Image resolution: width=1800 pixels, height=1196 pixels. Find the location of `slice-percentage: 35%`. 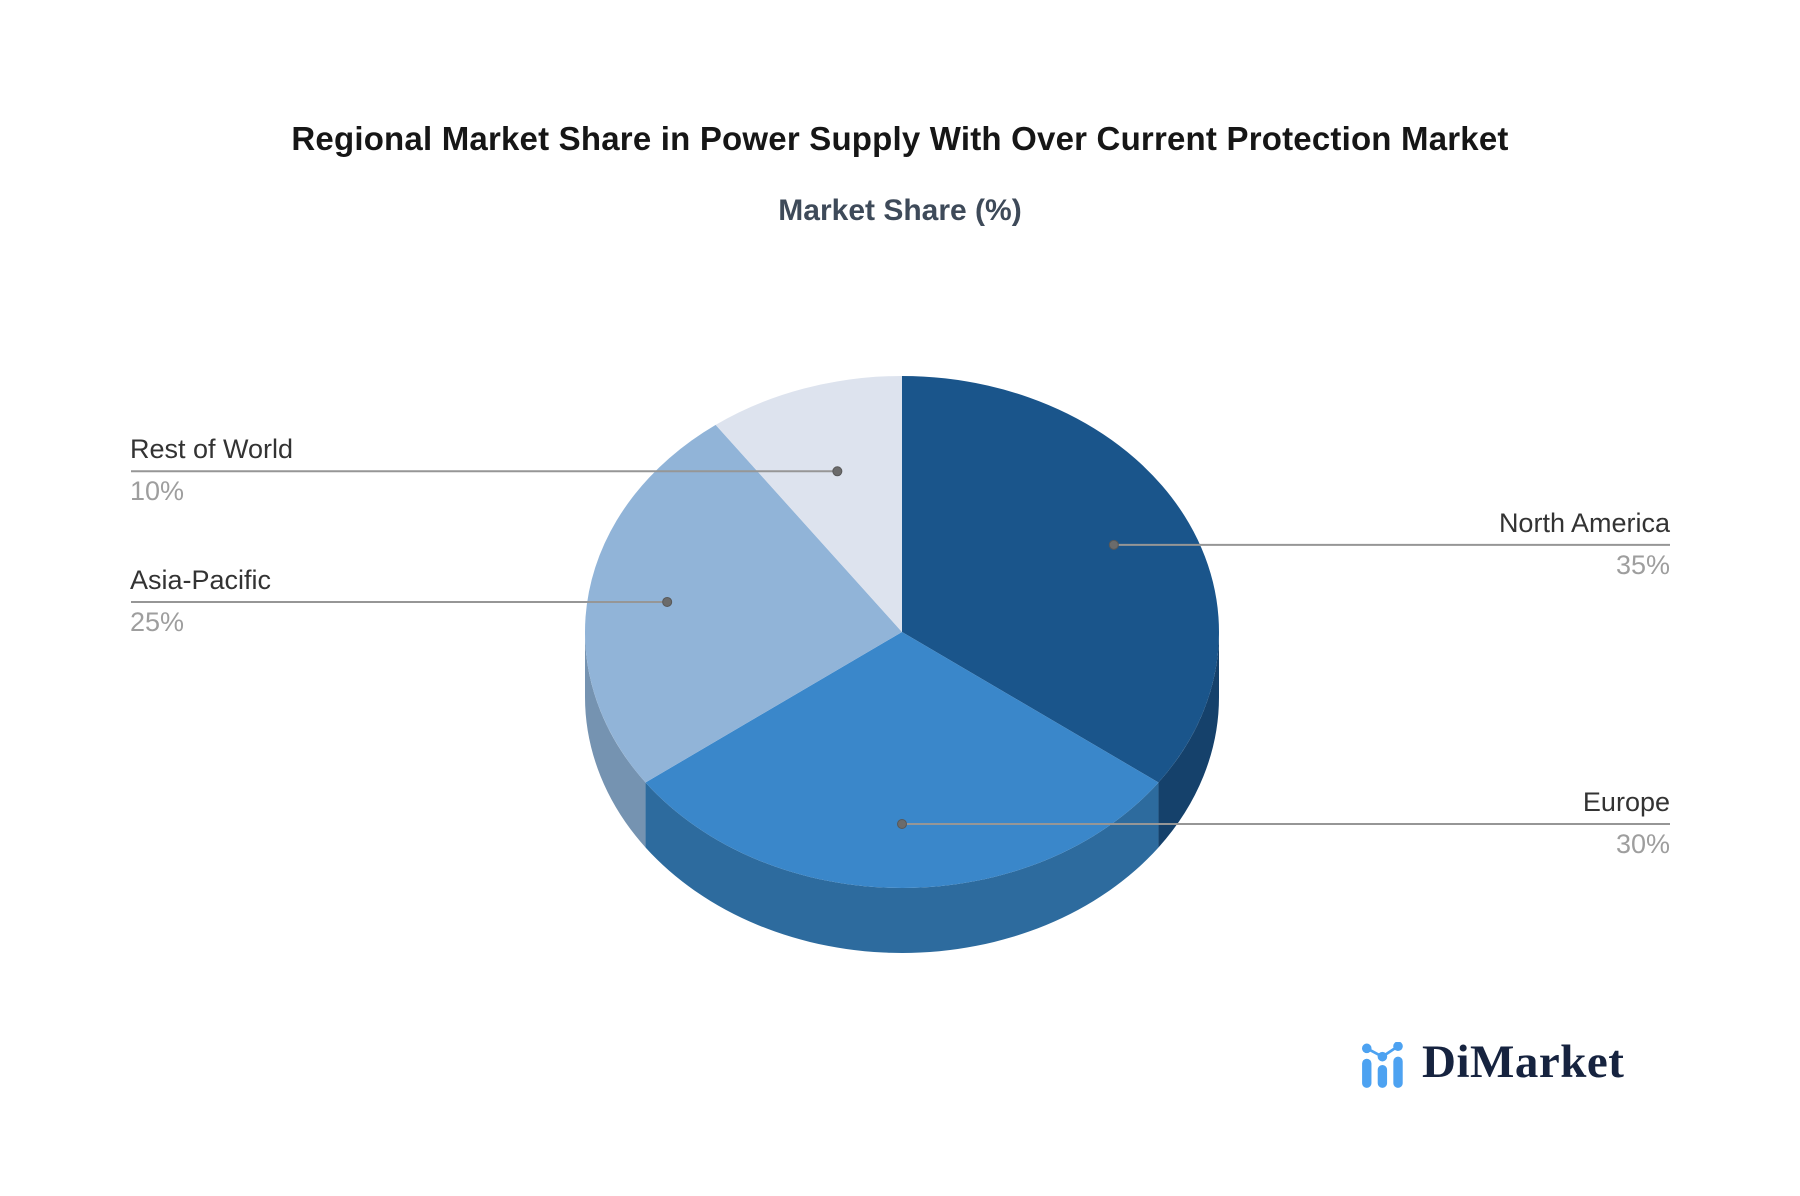

slice-percentage: 35% is located at coordinates (1642, 564).